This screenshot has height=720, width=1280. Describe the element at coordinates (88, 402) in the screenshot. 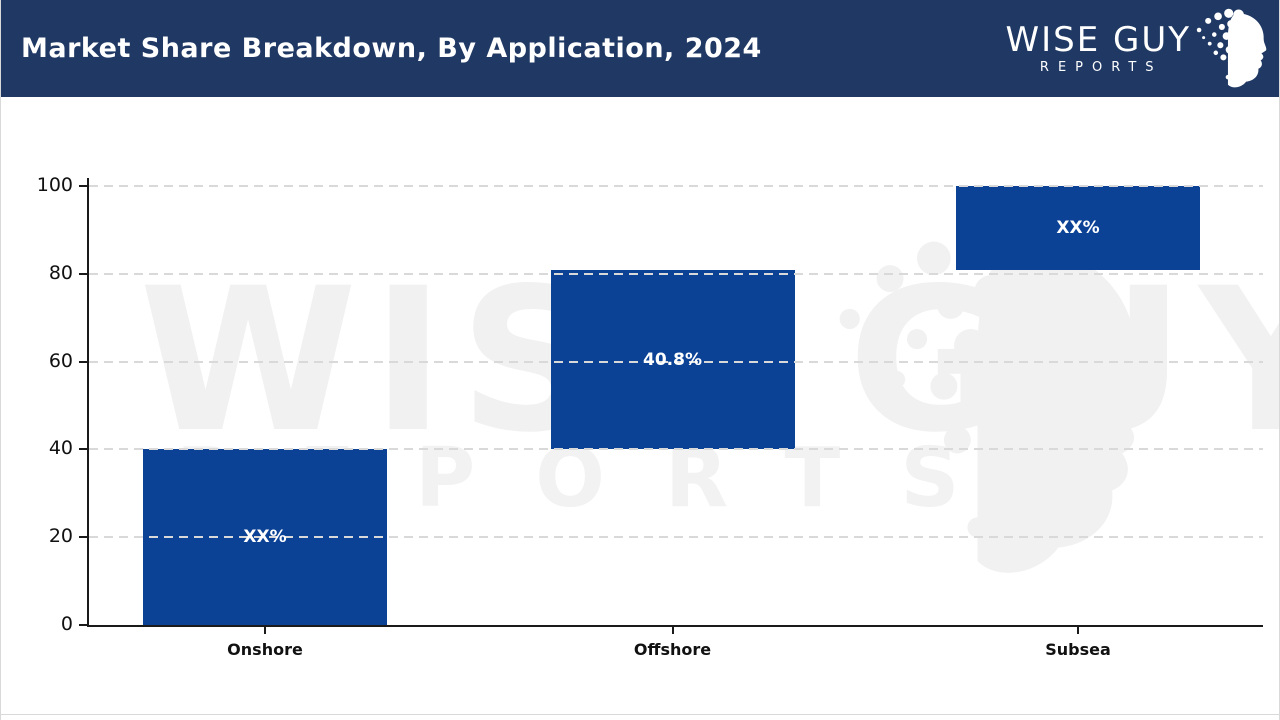

I see `y-axis-line` at that location.